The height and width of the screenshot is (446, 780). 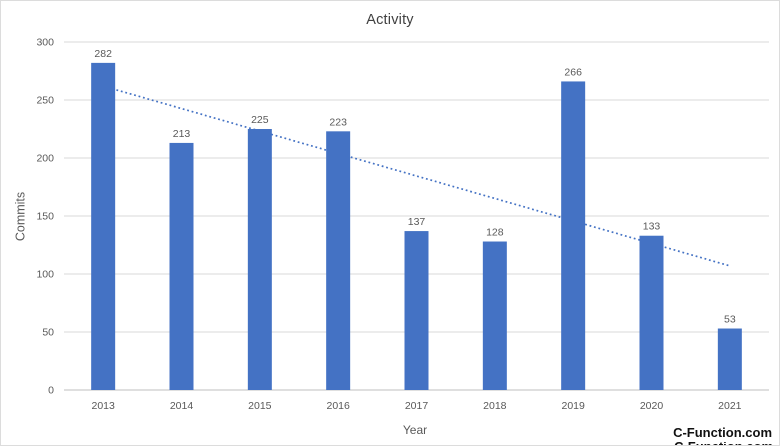 I want to click on y-tick-label: 250, so click(x=45, y=101).